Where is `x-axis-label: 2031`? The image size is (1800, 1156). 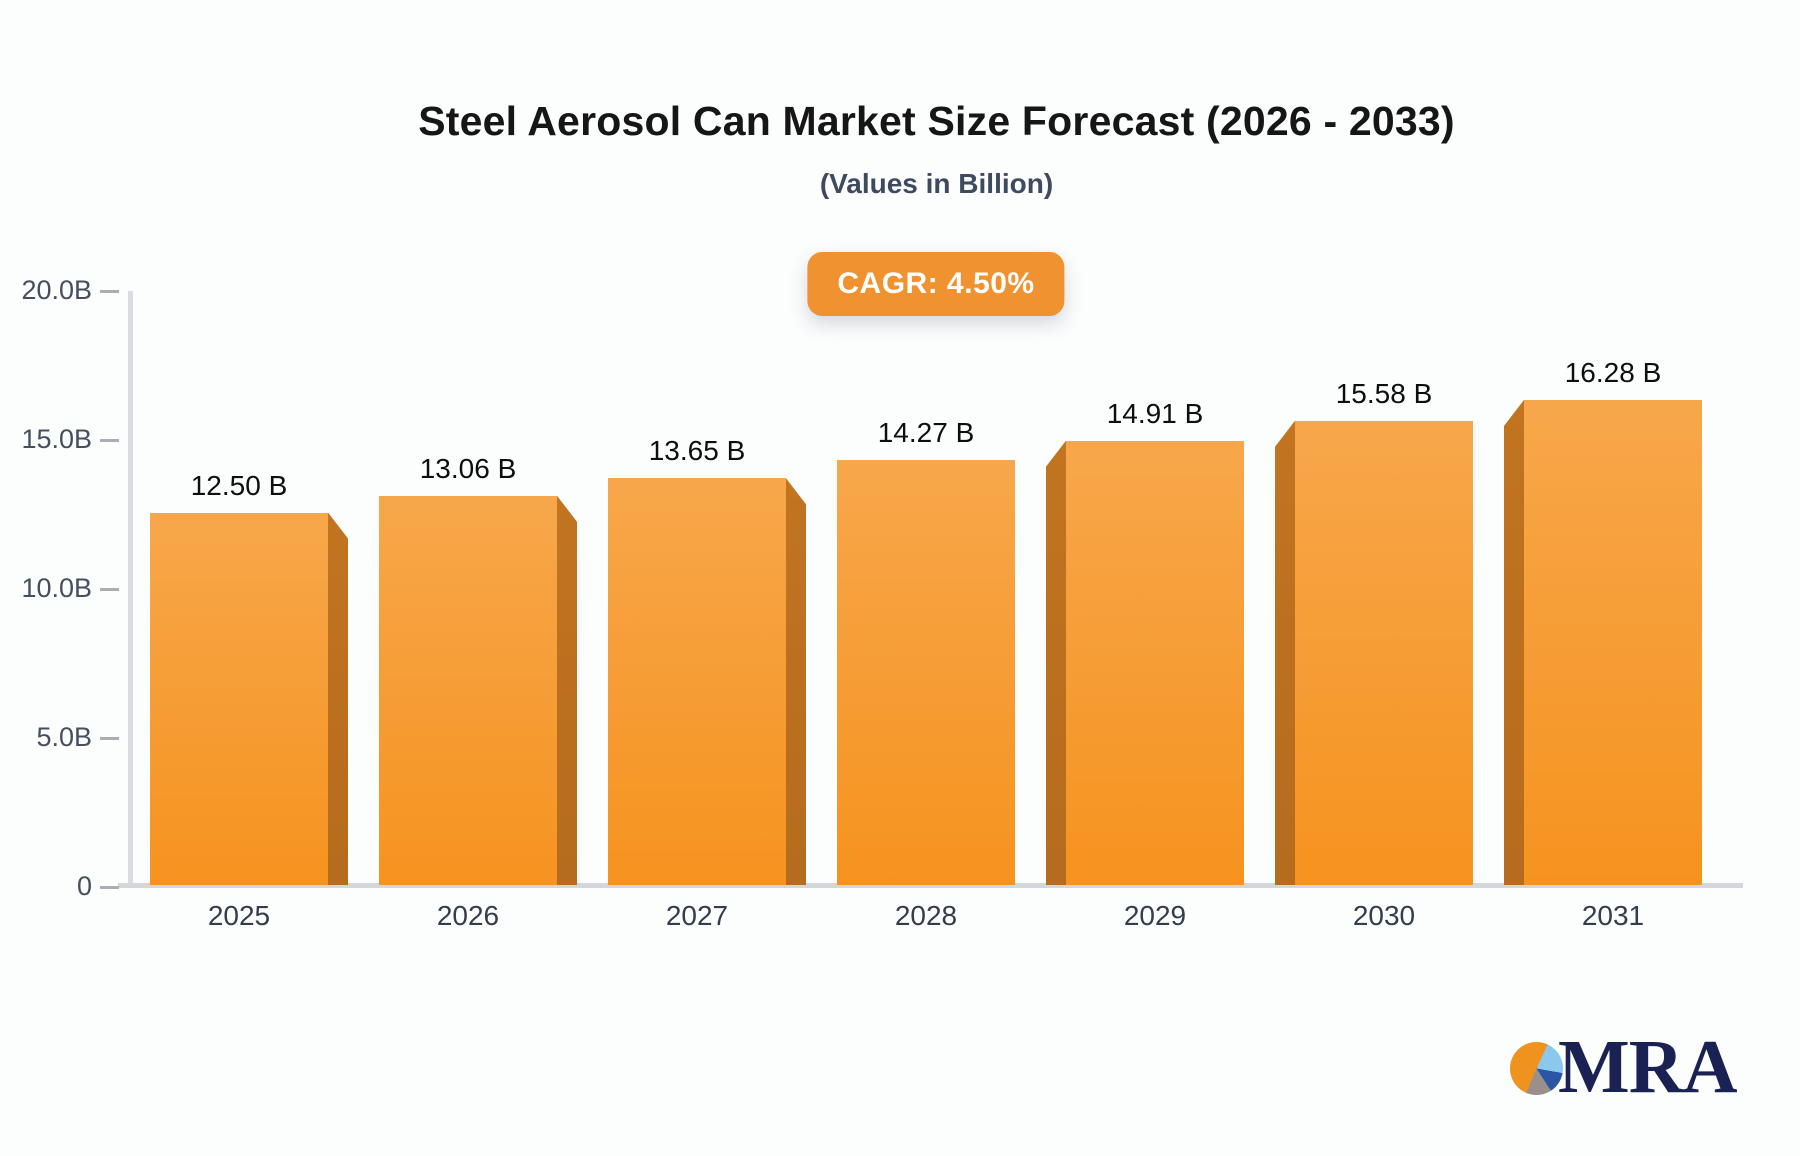
x-axis-label: 2031 is located at coordinates (1613, 915).